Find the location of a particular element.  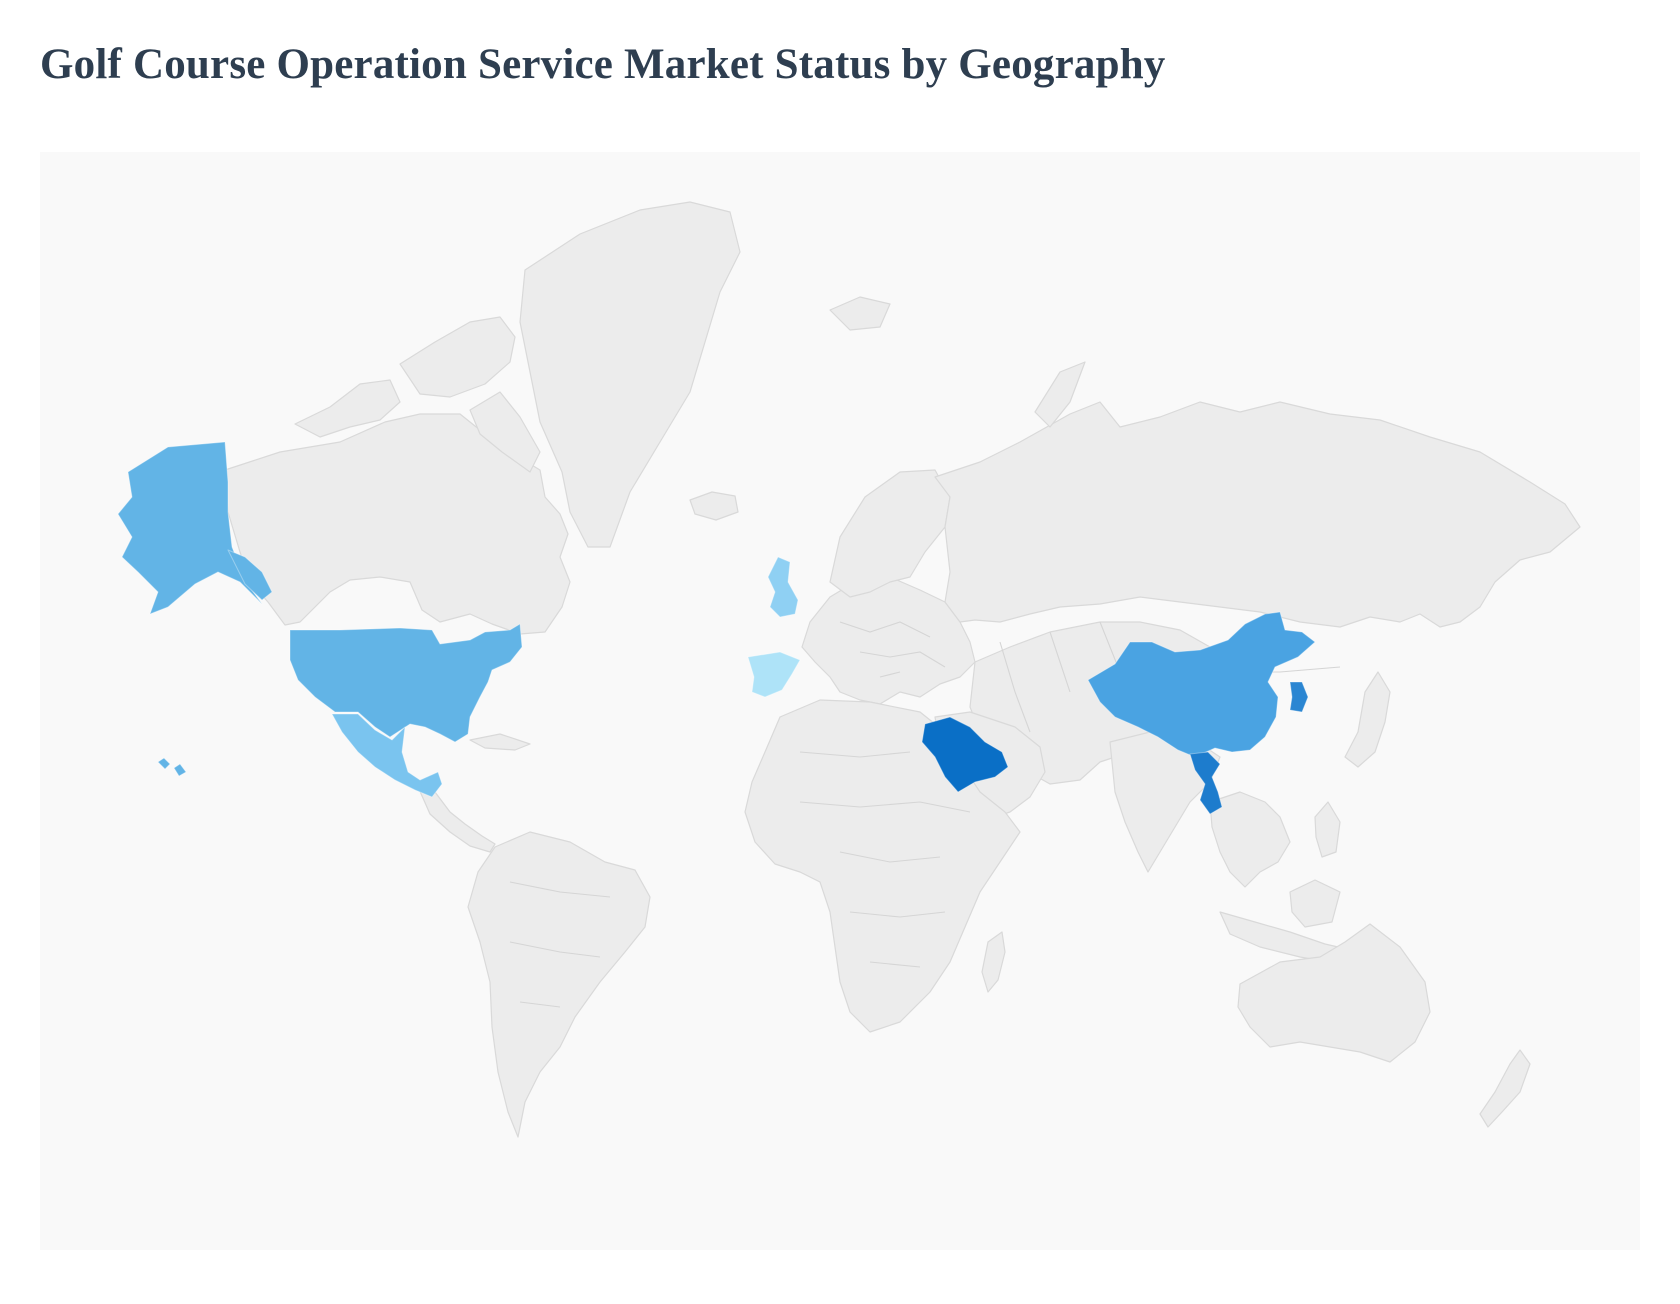

region-south-korea is located at coordinates (1299, 697).